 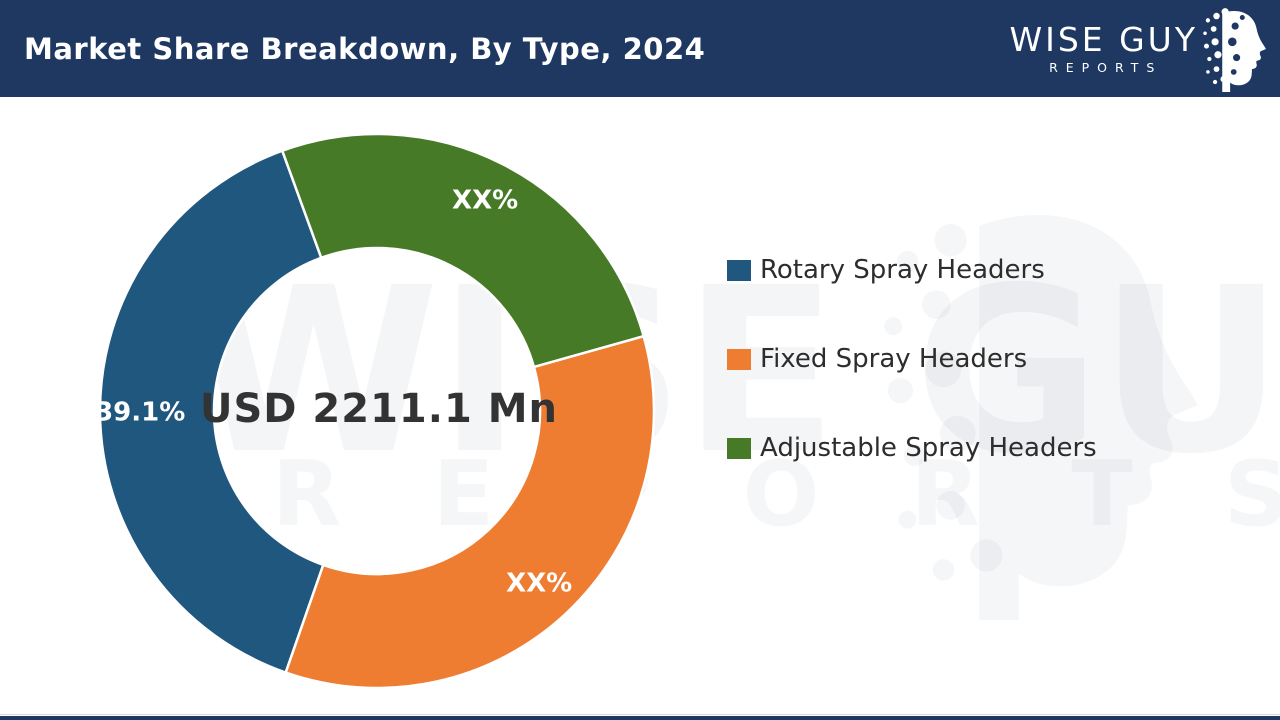 I want to click on chart-center-total: USD 2211.1 Mn, so click(x=379, y=409).